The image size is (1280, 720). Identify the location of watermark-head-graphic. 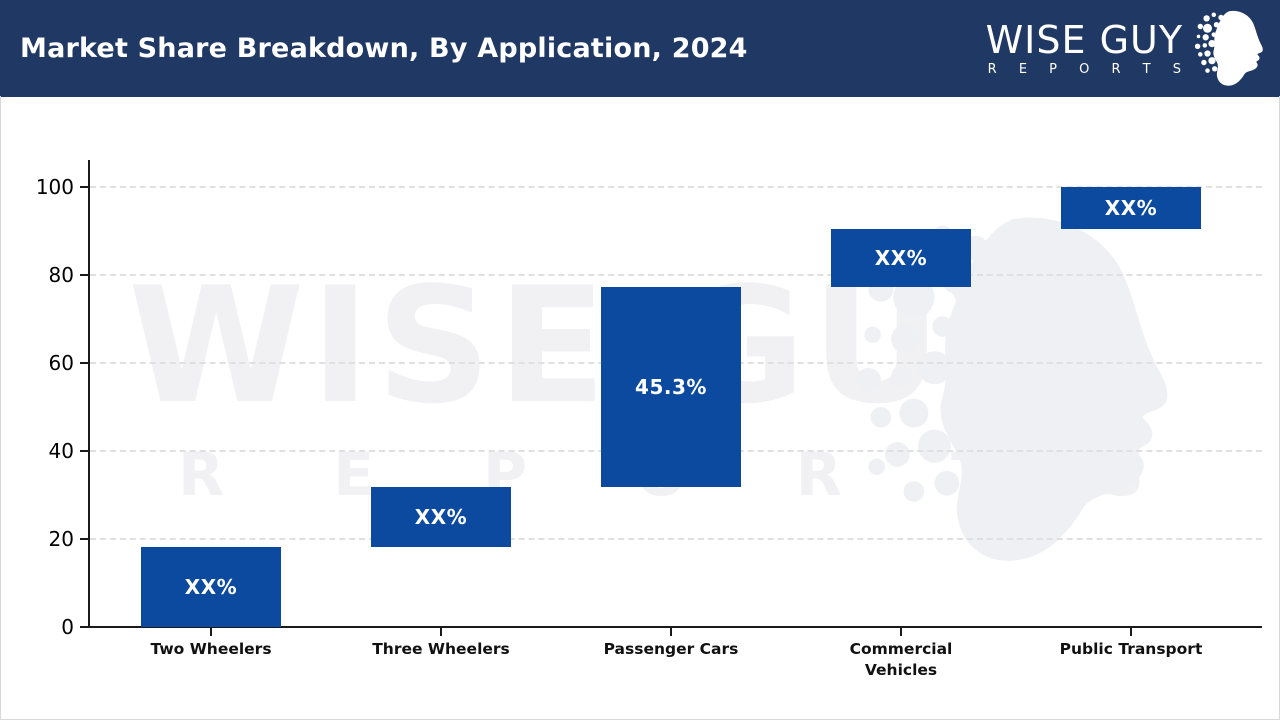
(1012, 389).